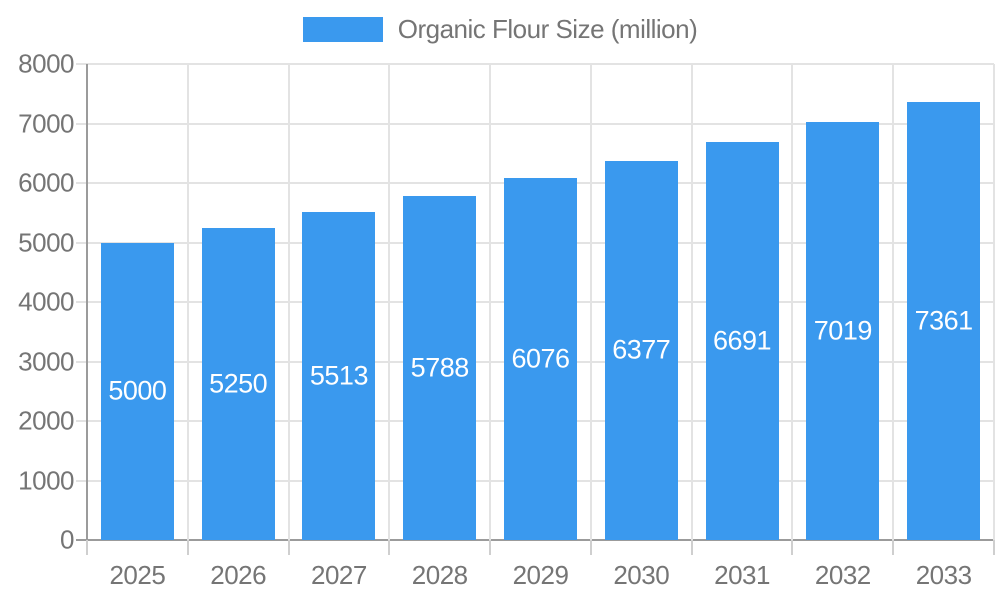 This screenshot has width=1000, height=600. I want to click on y-axis-line, so click(87, 302).